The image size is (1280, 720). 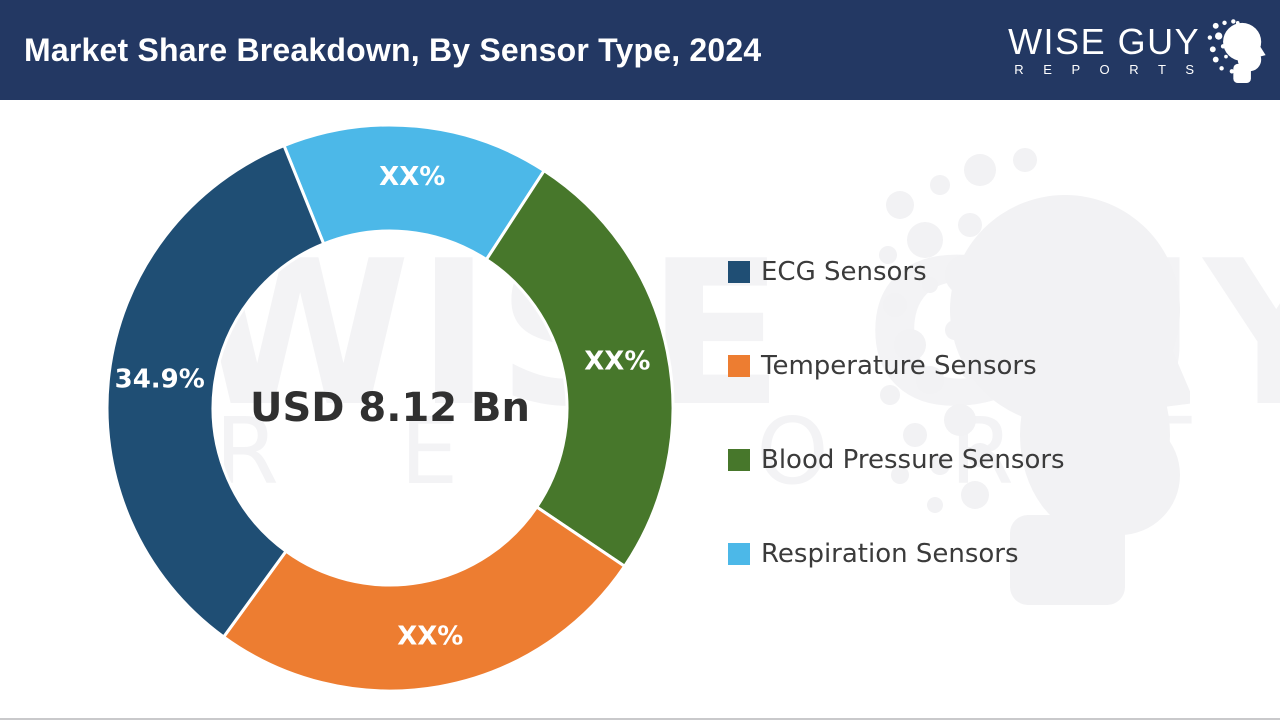 I want to click on legend-item: Respiration Sensors, so click(x=896, y=554).